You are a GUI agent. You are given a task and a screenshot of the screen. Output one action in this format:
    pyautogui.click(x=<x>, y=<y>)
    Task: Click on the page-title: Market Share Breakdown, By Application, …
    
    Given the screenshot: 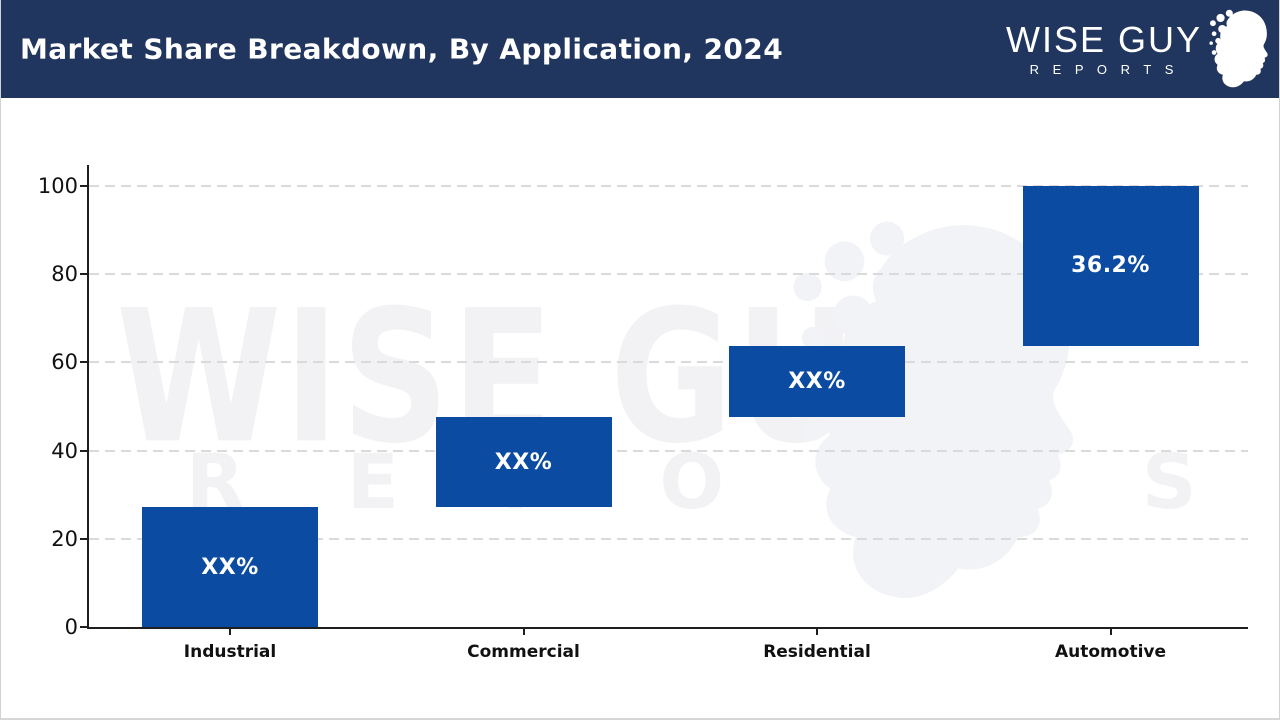 What is the action you would take?
    pyautogui.click(x=402, y=49)
    